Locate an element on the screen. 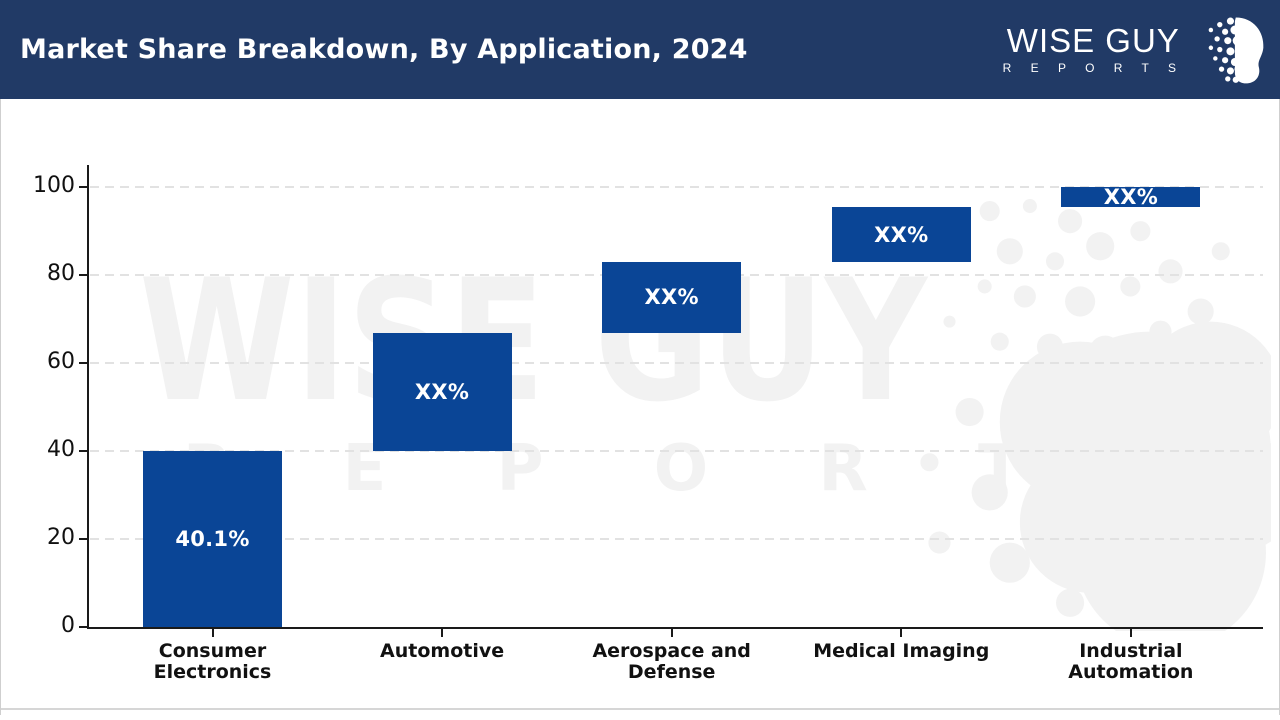 Image resolution: width=1280 pixels, height=720 pixels. y-tick-label: 80 is located at coordinates (61, 273).